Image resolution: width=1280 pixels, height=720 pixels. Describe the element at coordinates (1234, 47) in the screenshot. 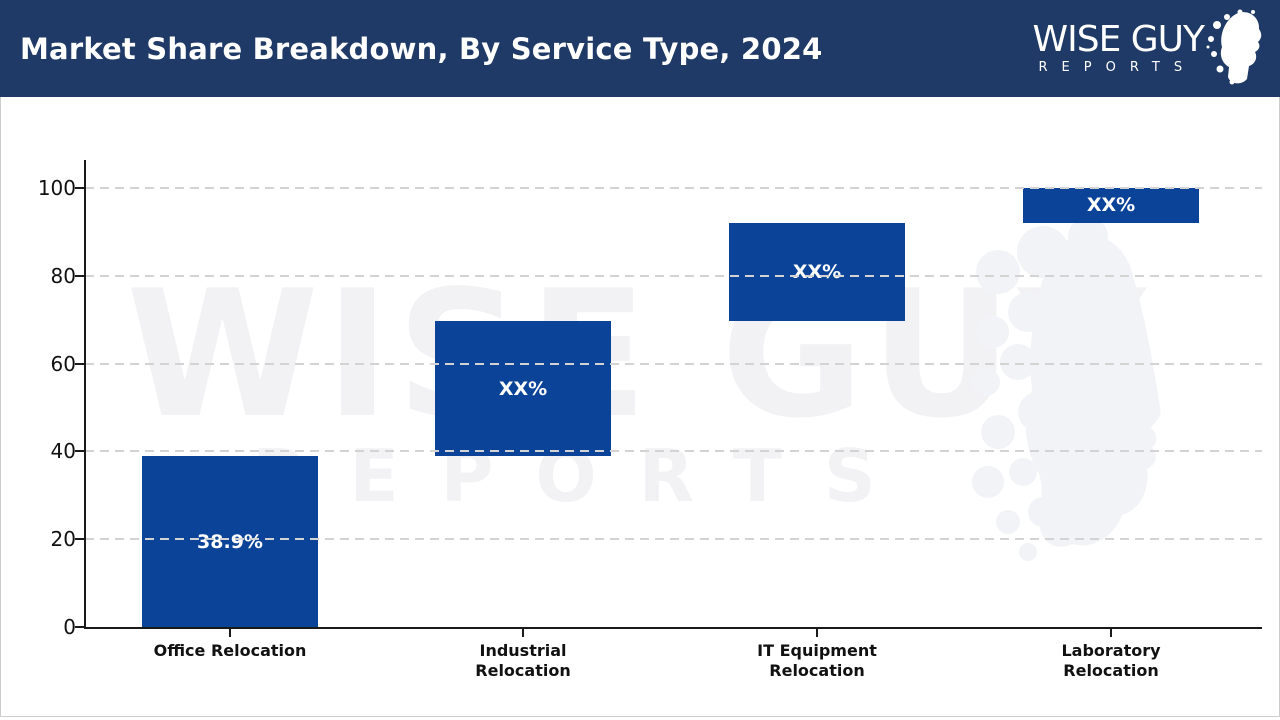

I see `logo-face-icon` at that location.